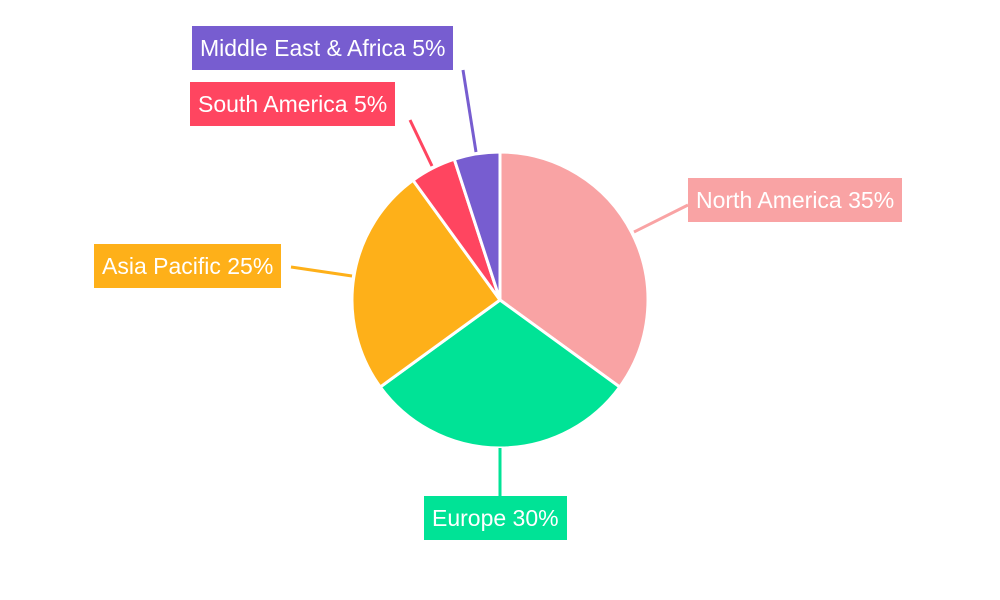 The width and height of the screenshot is (1000, 600). I want to click on pie-slice-north-america, so click(574, 270).